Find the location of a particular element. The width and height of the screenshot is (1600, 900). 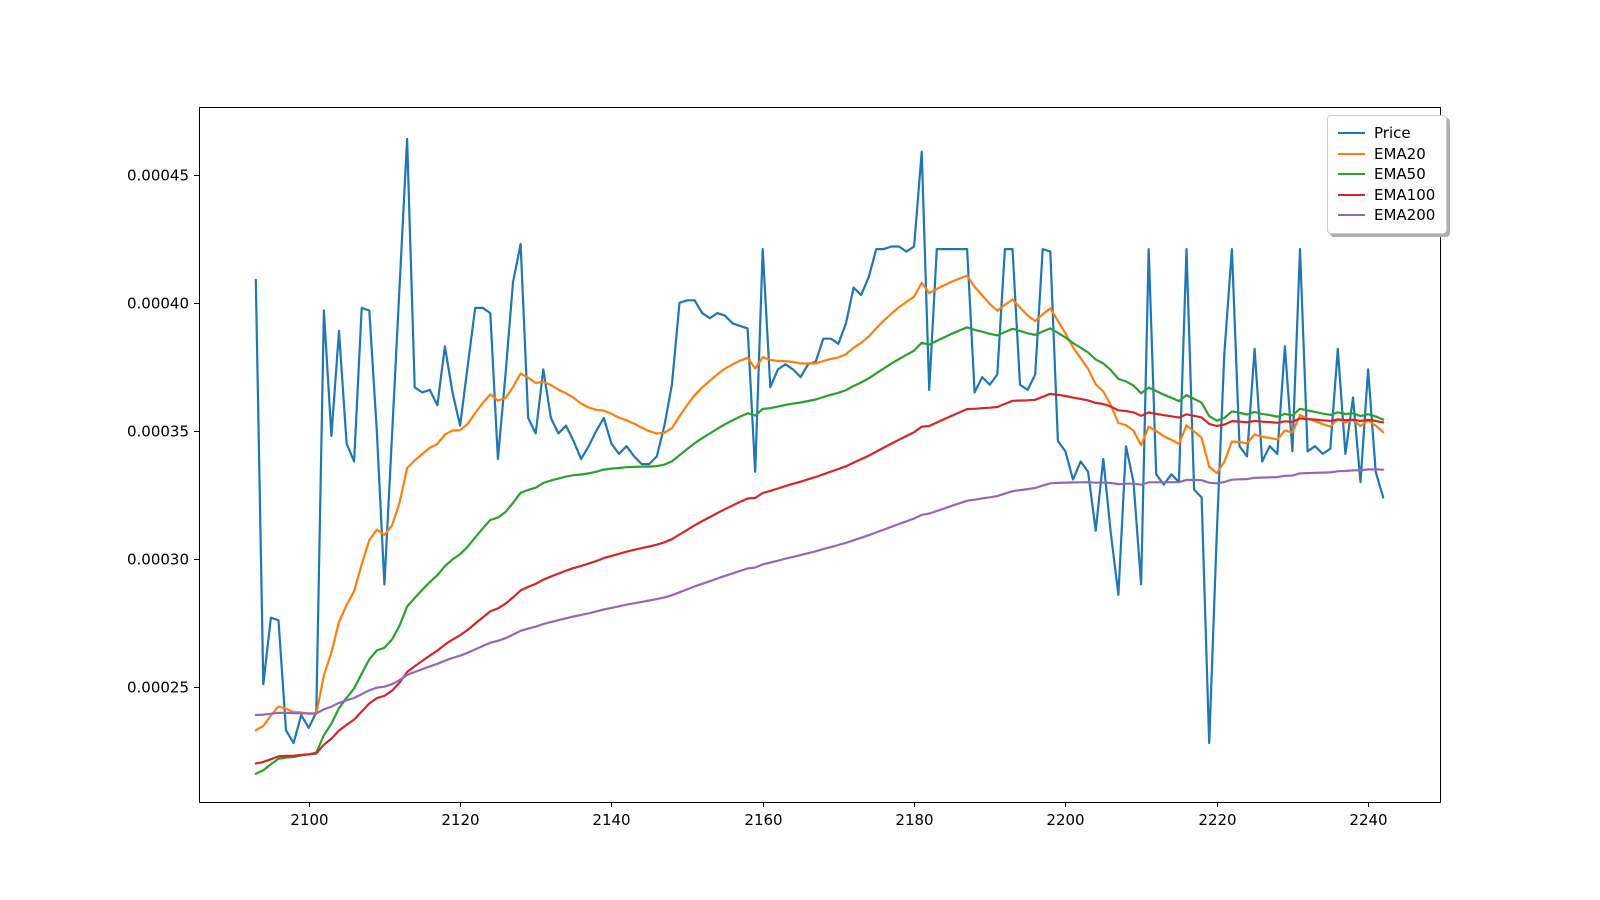

y-tick-label: 0.00040 is located at coordinates (158, 304).